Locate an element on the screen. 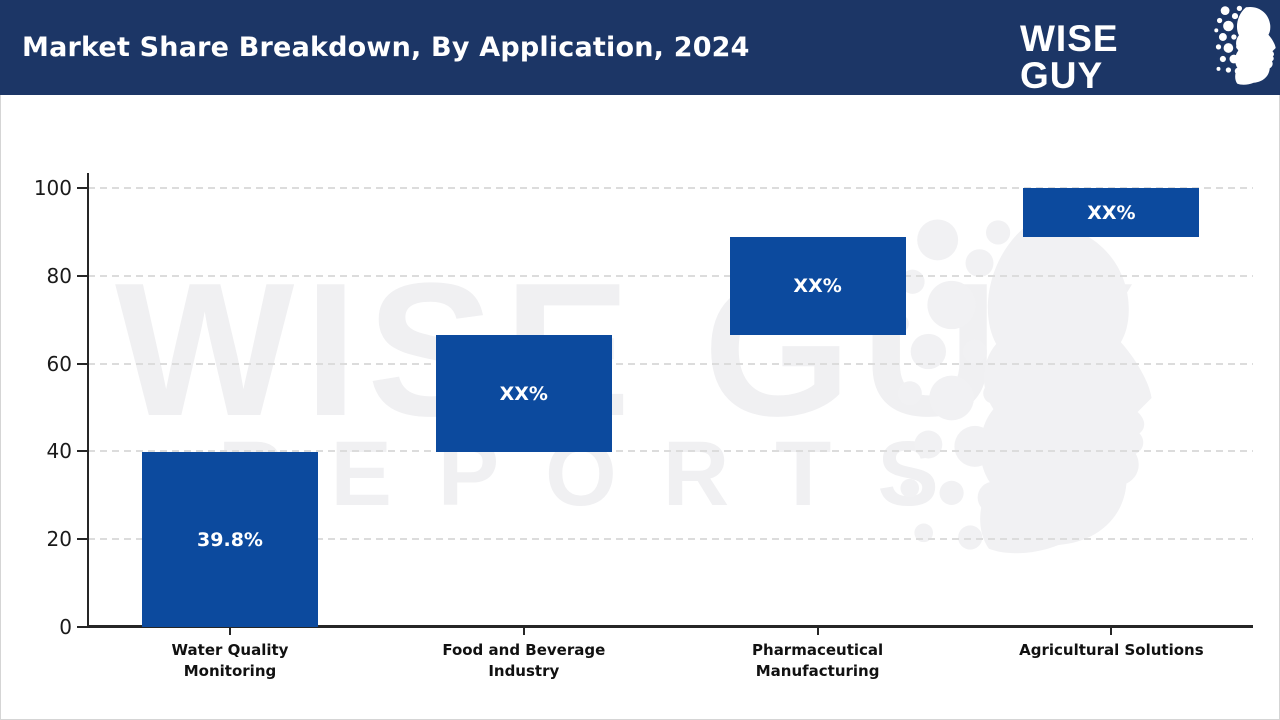 The image size is (1280, 720). y-tick-label-80: 80 is located at coordinates (59, 275).